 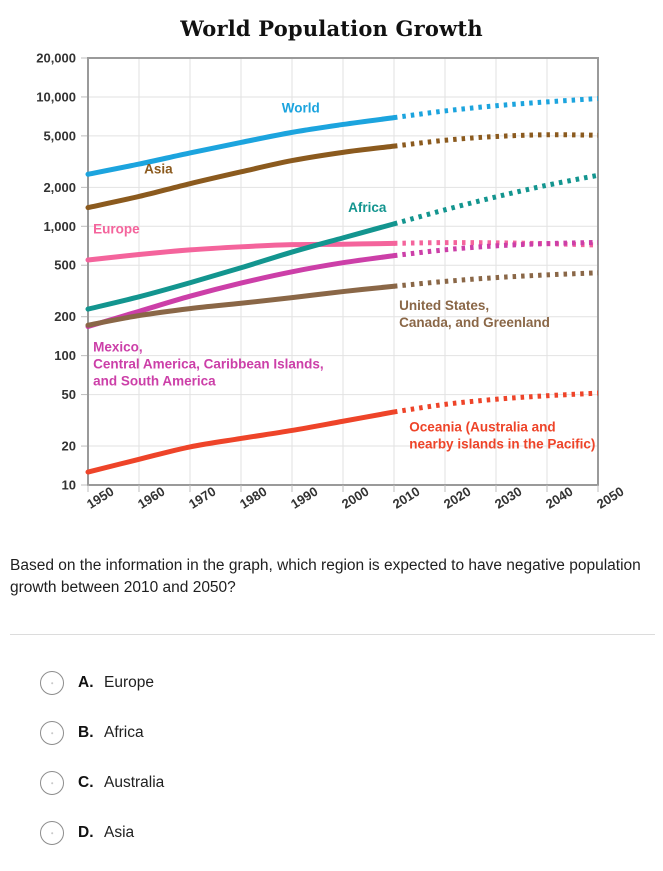 What do you see at coordinates (59, 135) in the screenshot?
I see `y-axis-label: 5,000` at bounding box center [59, 135].